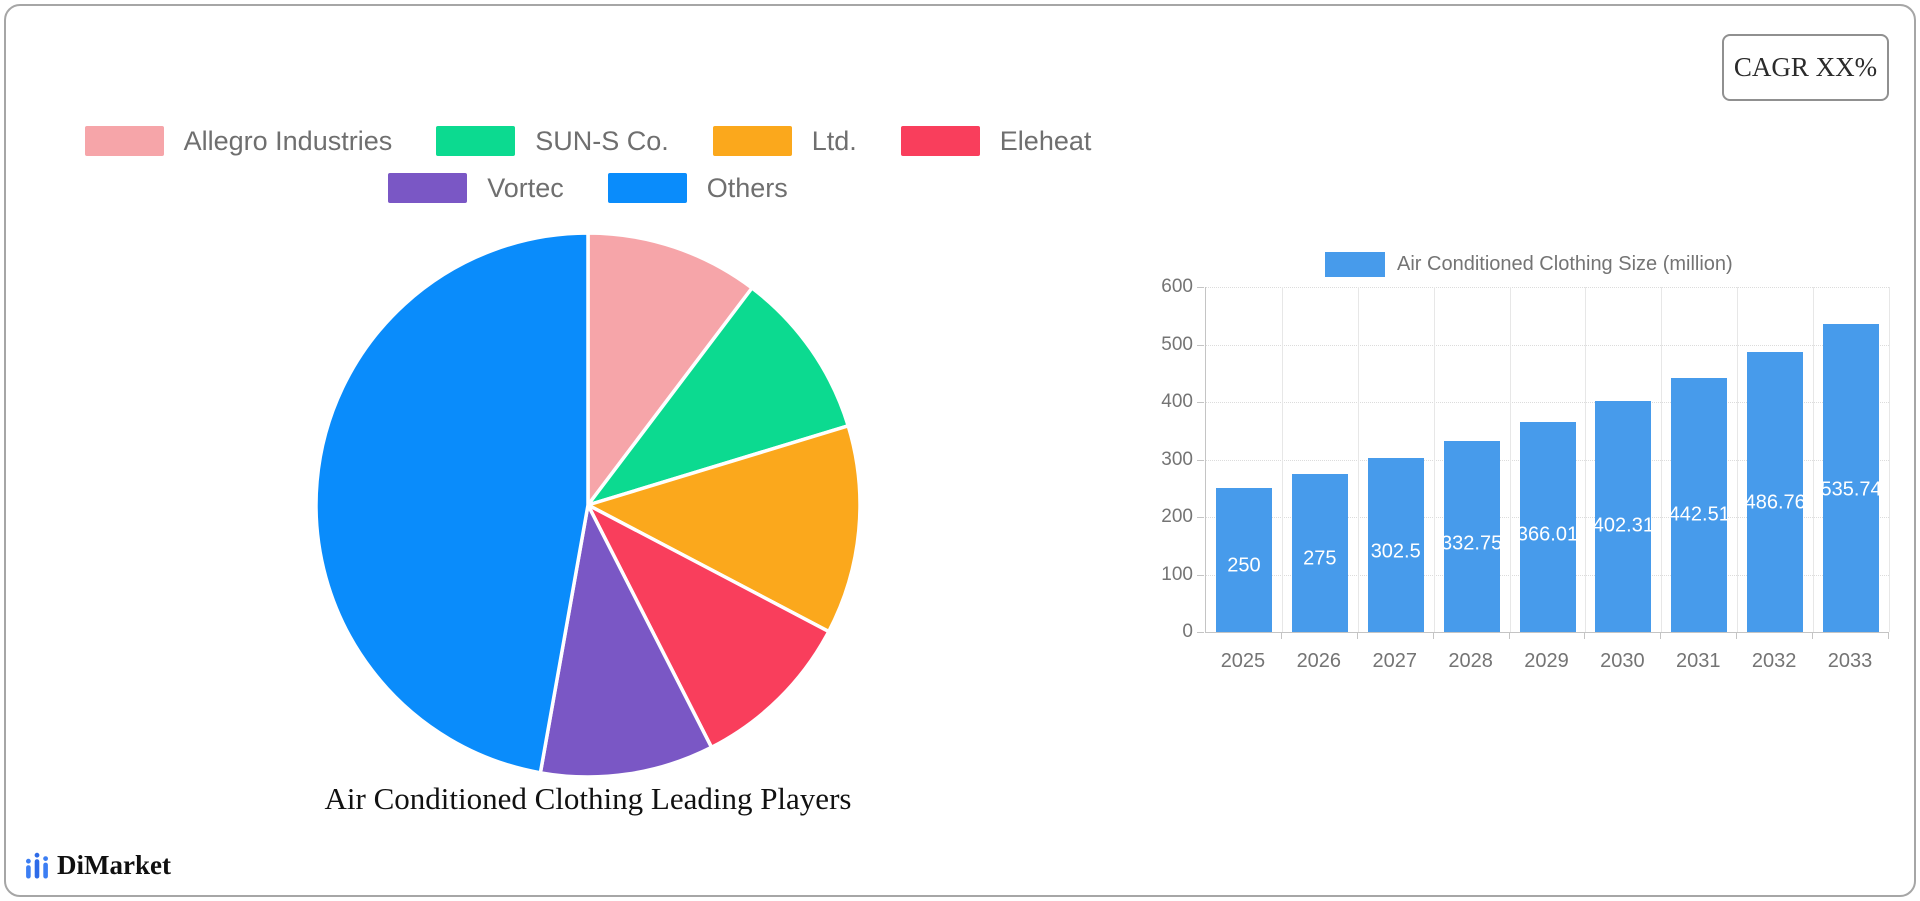 The height and width of the screenshot is (901, 1920). What do you see at coordinates (1622, 661) in the screenshot?
I see `x-axis-tick-label: 2030` at bounding box center [1622, 661].